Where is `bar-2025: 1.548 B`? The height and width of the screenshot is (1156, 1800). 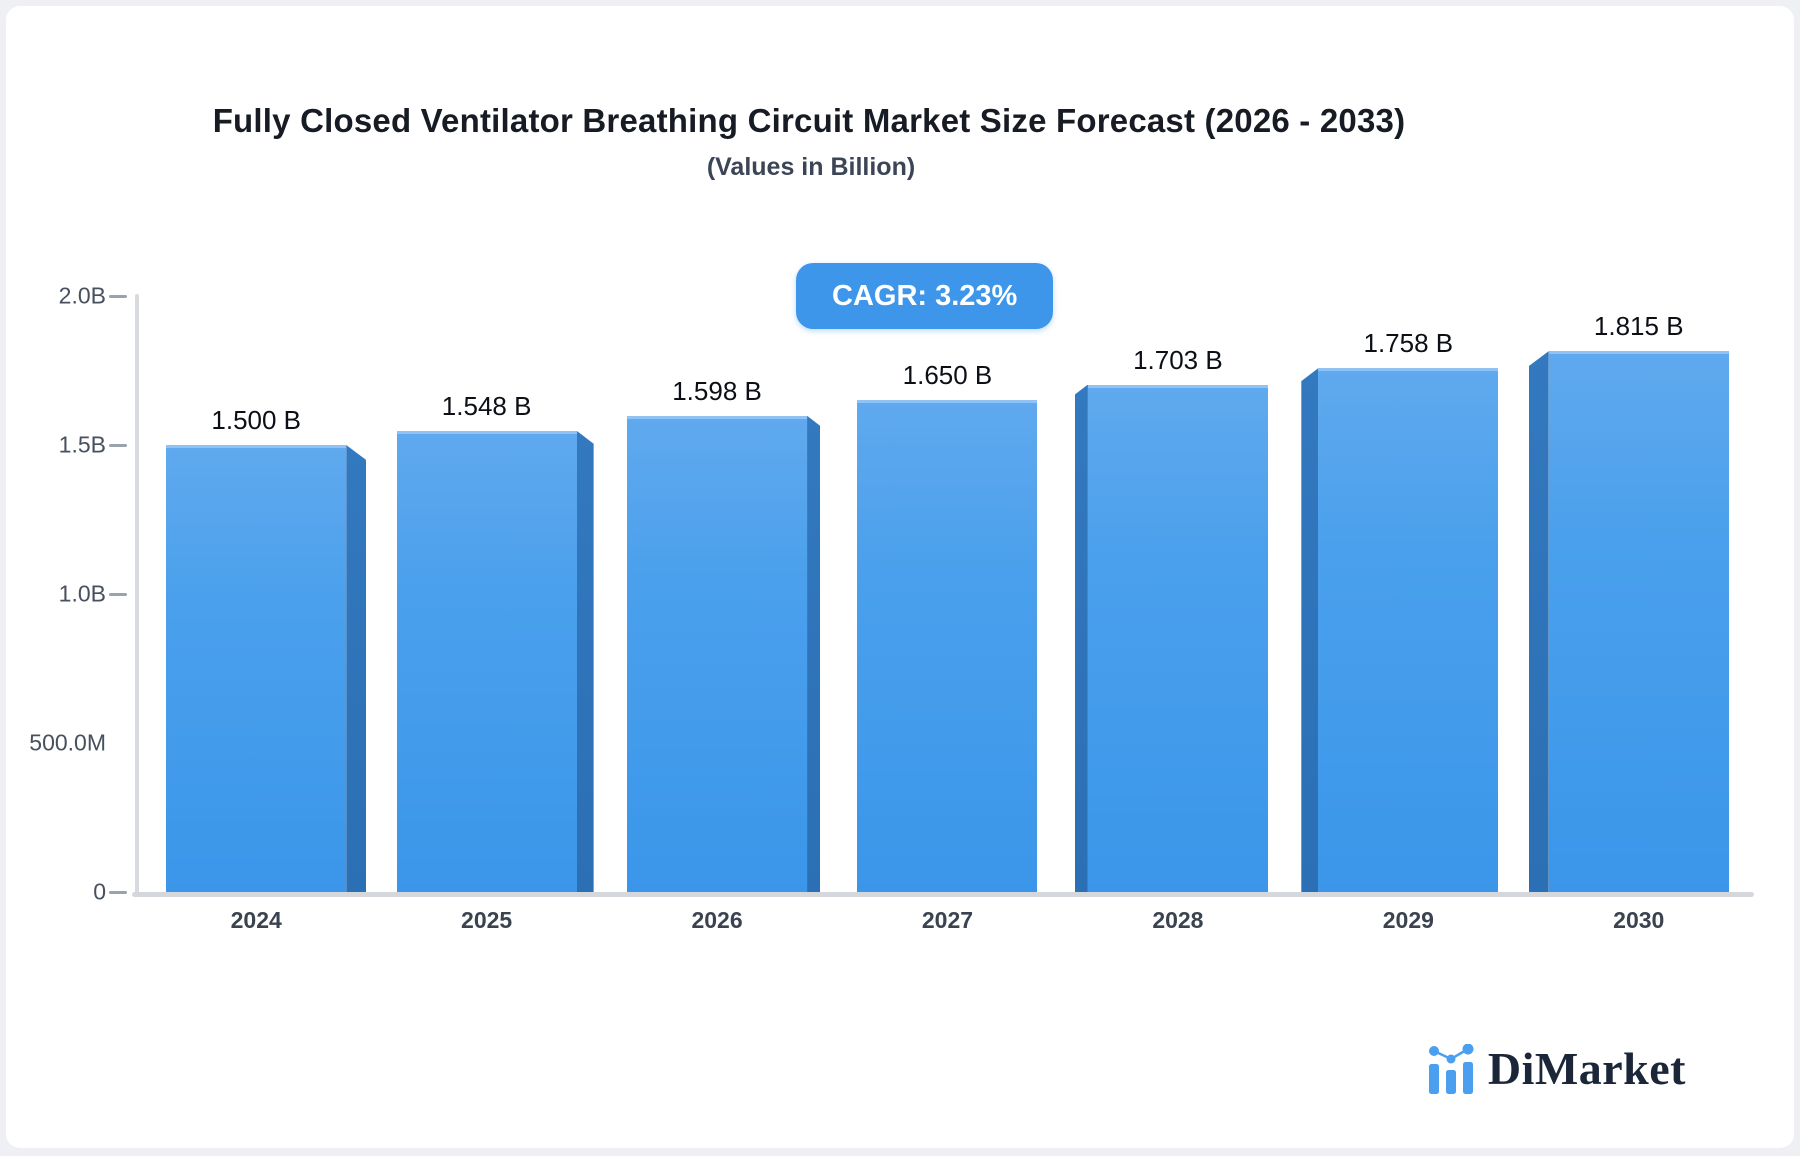 bar-2025: 1.548 B is located at coordinates (495, 641).